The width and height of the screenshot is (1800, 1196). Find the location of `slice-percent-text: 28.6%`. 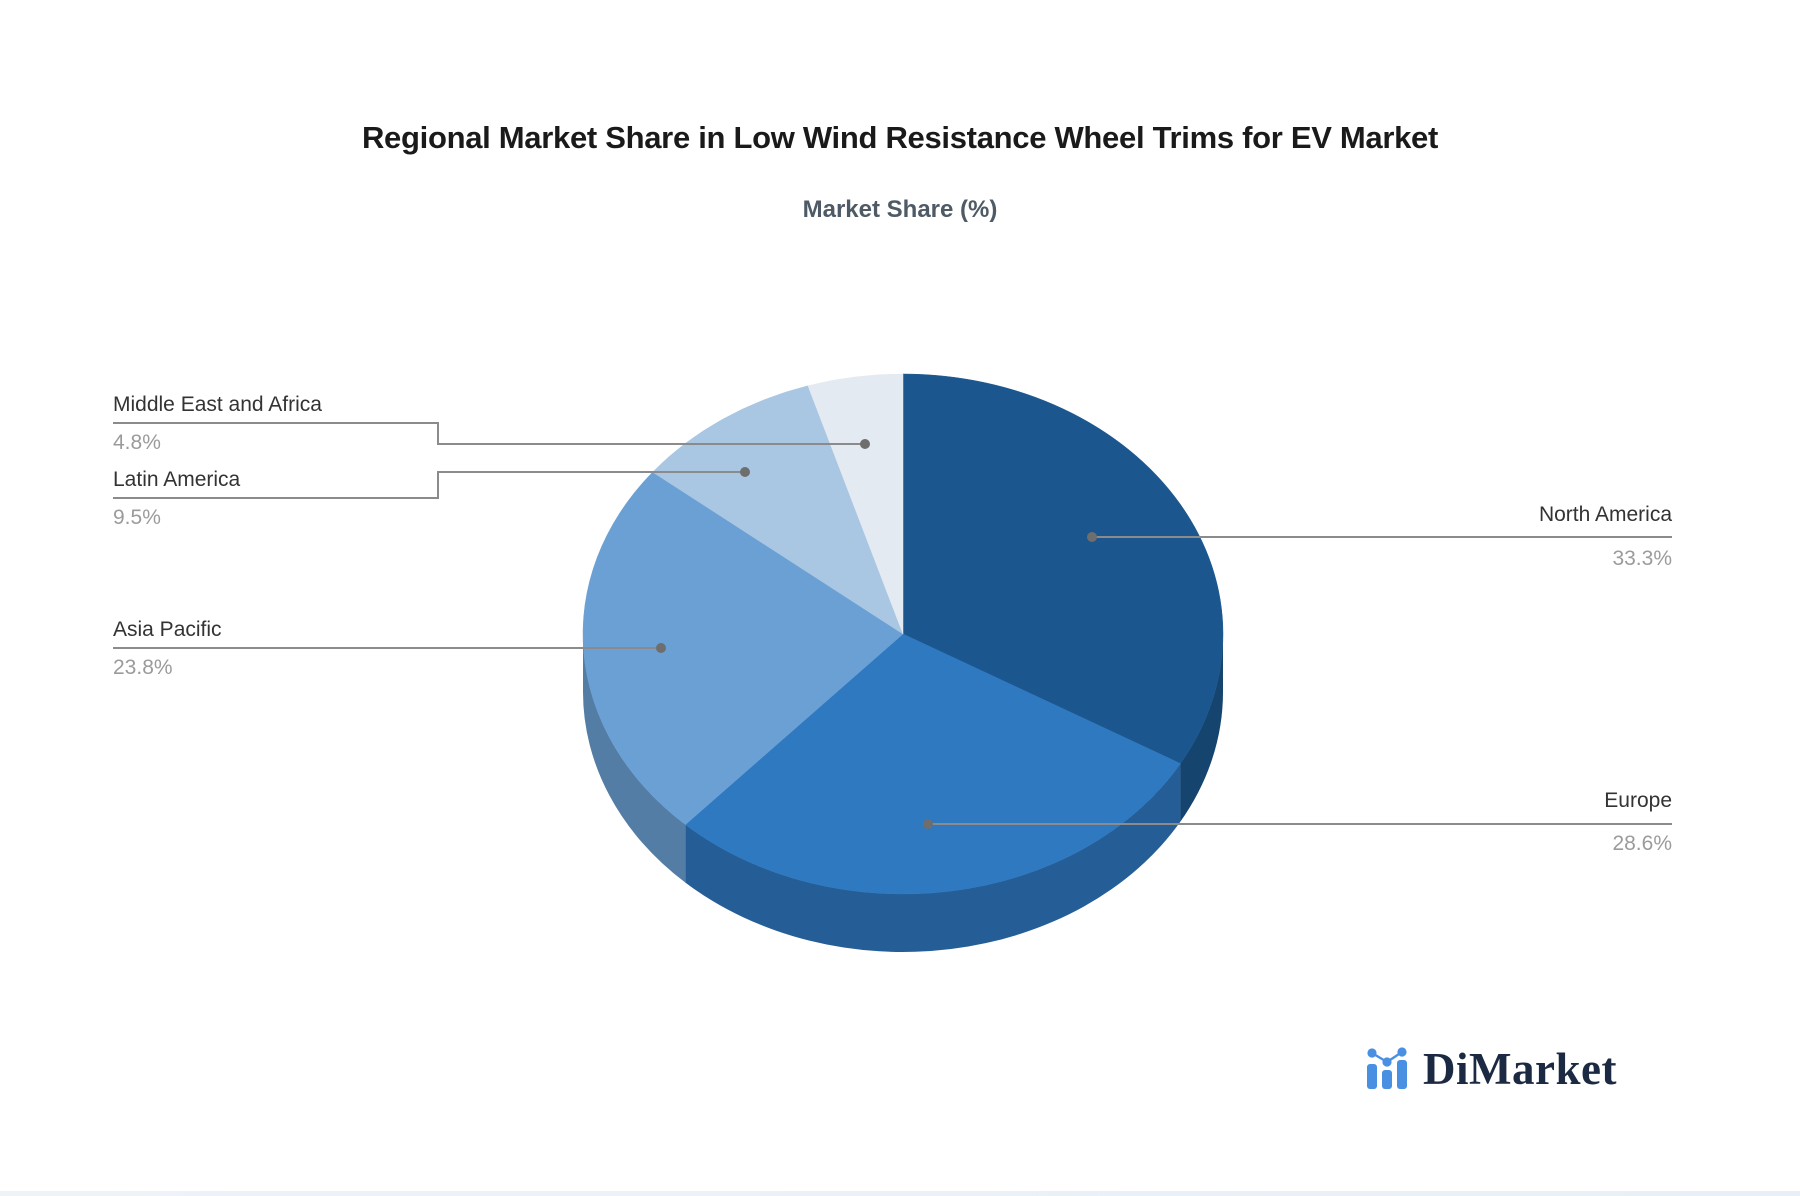

slice-percent-text: 28.6% is located at coordinates (1642, 843).